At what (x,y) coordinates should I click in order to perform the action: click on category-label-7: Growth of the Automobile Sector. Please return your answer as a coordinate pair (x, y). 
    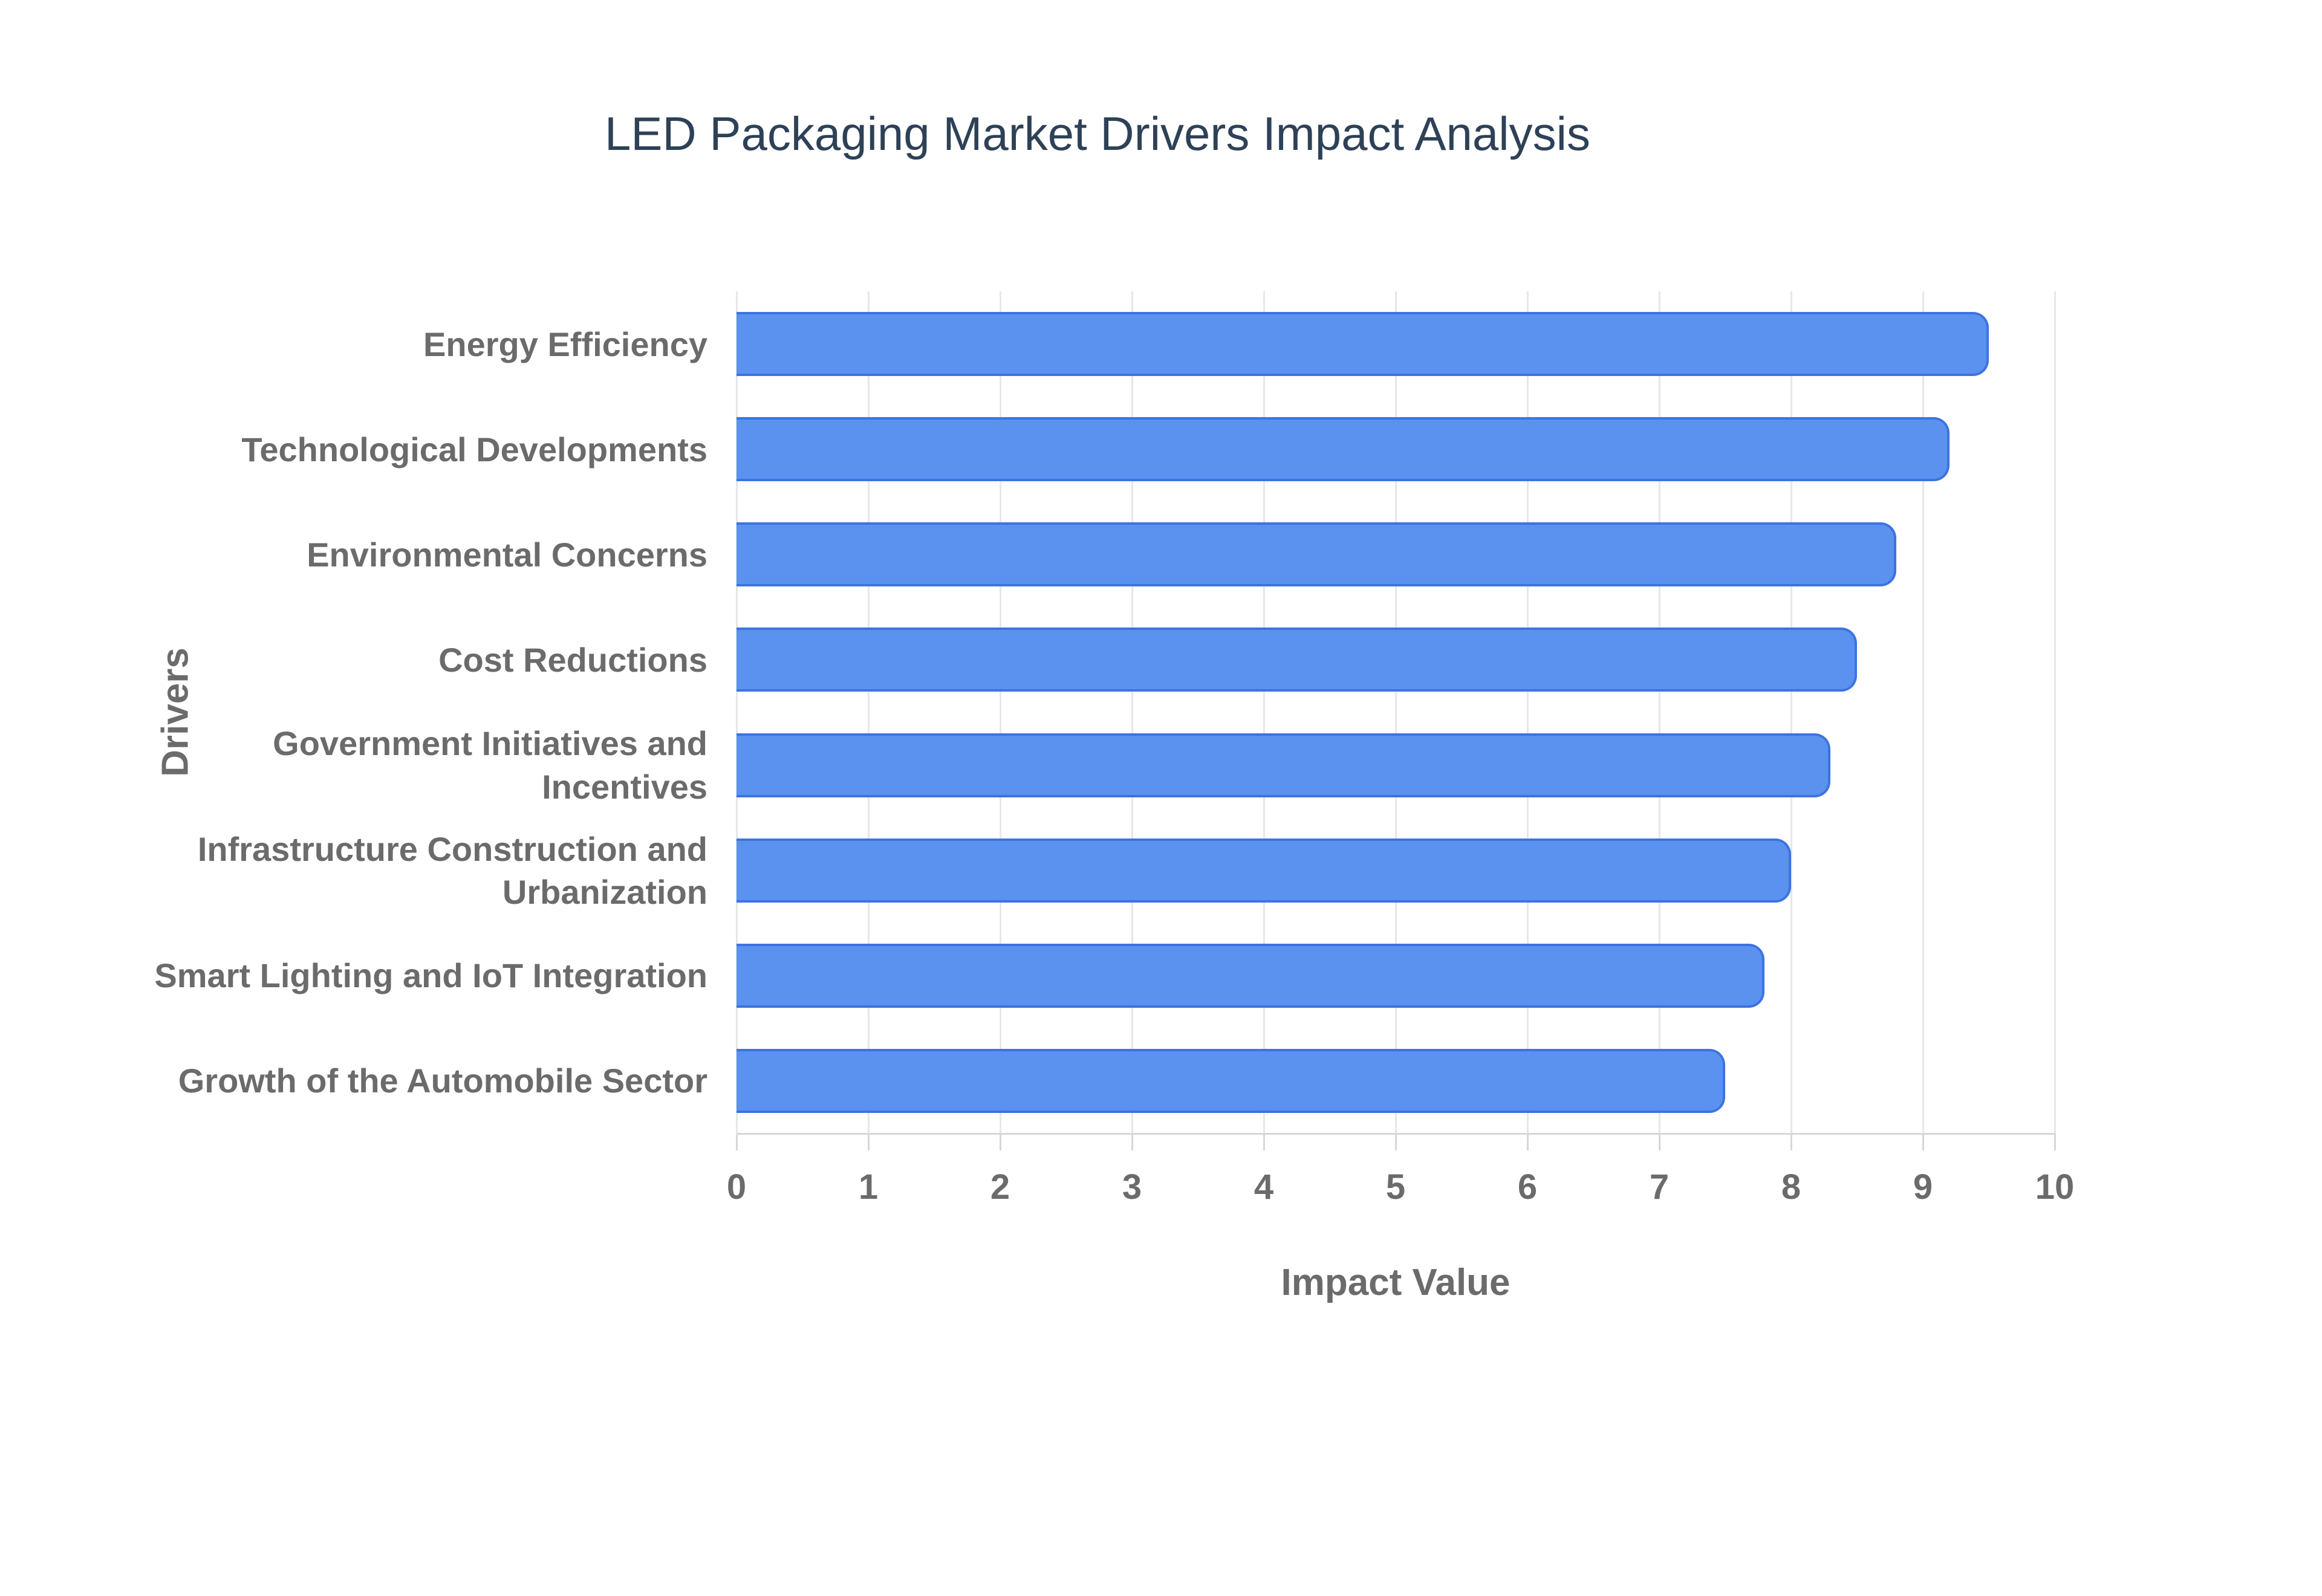
    Looking at the image, I should click on (442, 1081).